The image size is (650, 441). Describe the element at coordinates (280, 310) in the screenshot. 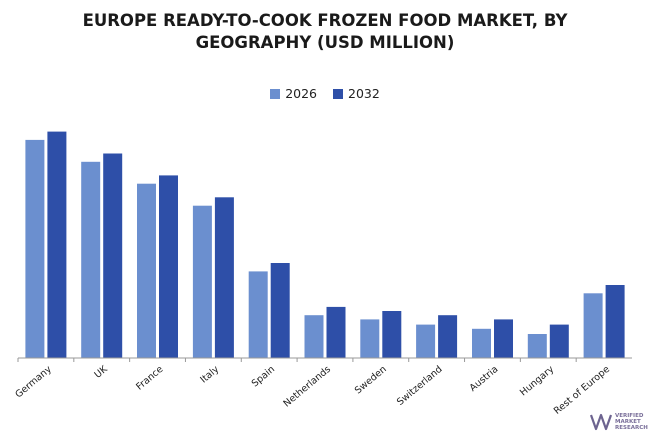

I see `bar-2032-spain` at that location.